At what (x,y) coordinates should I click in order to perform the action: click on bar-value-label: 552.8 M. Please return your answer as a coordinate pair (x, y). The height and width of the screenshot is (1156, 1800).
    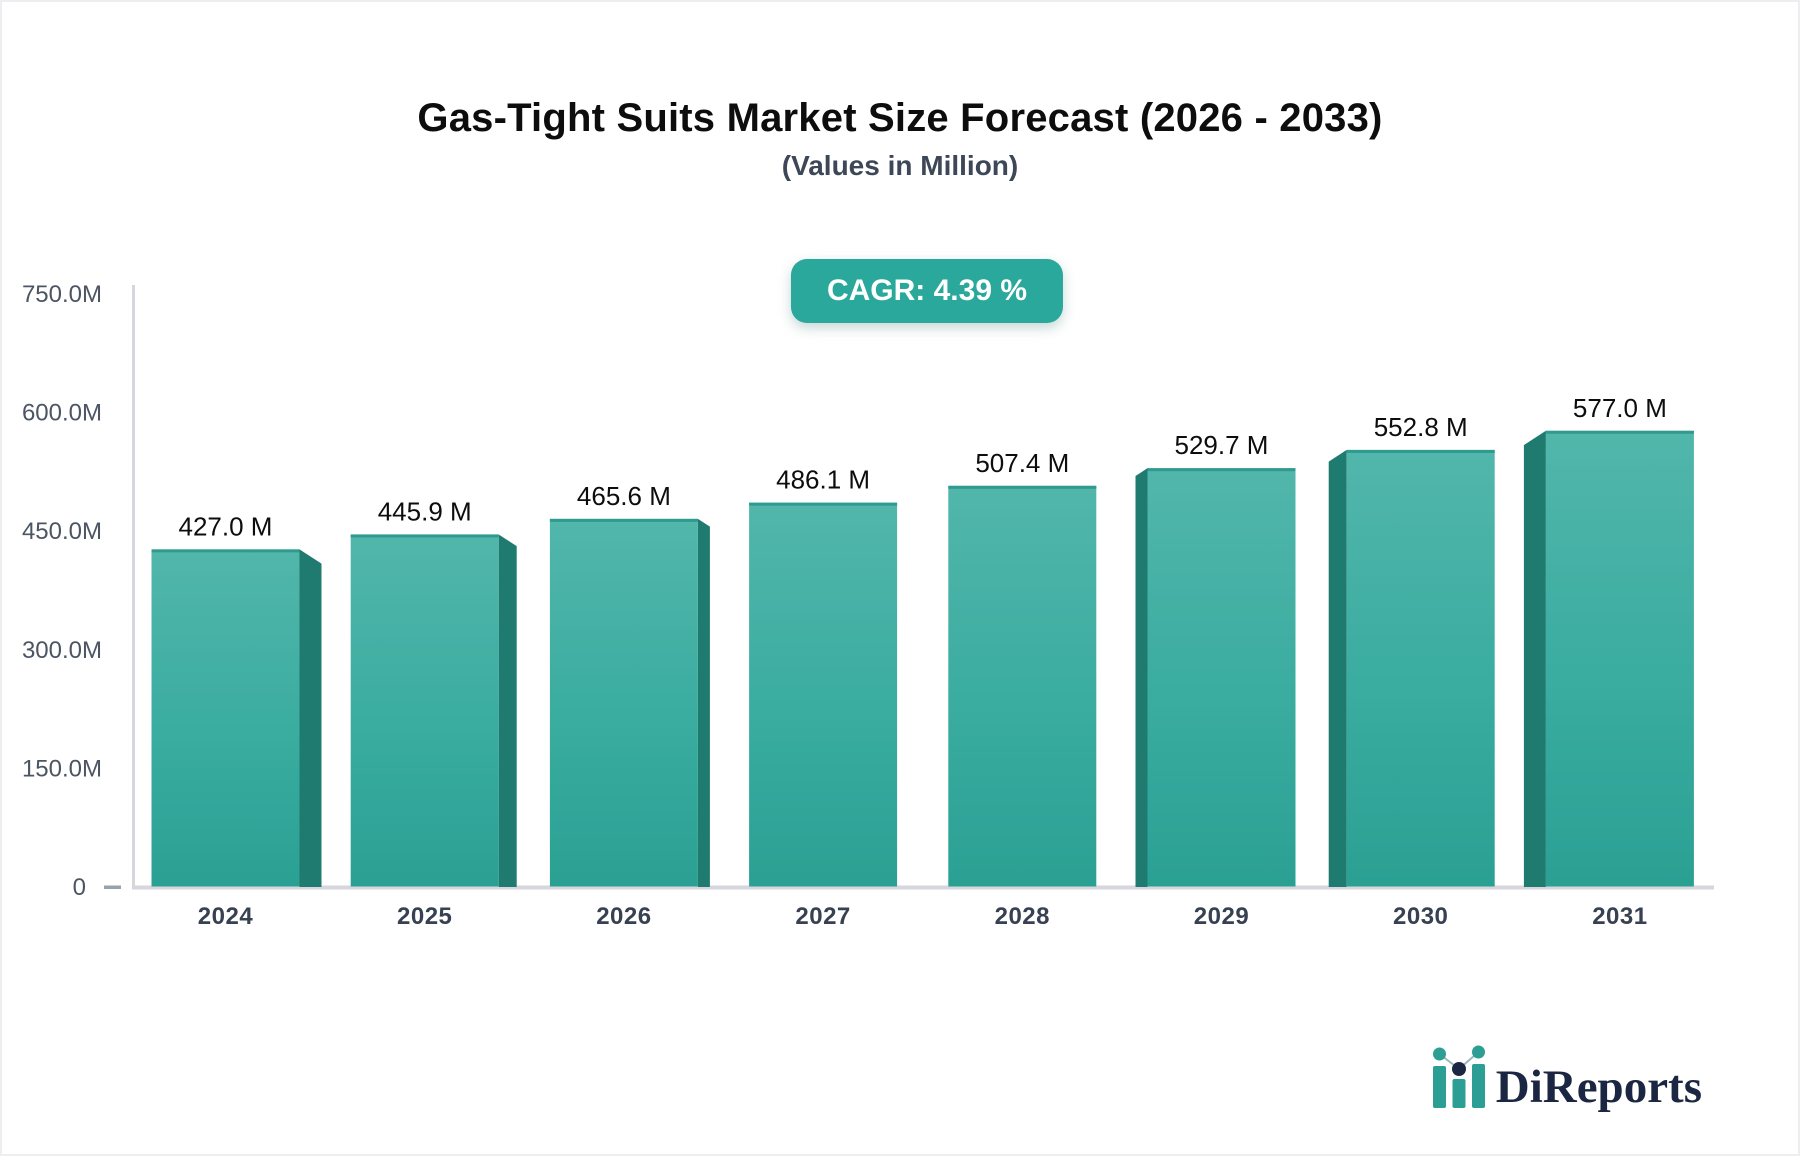
    Looking at the image, I should click on (1421, 427).